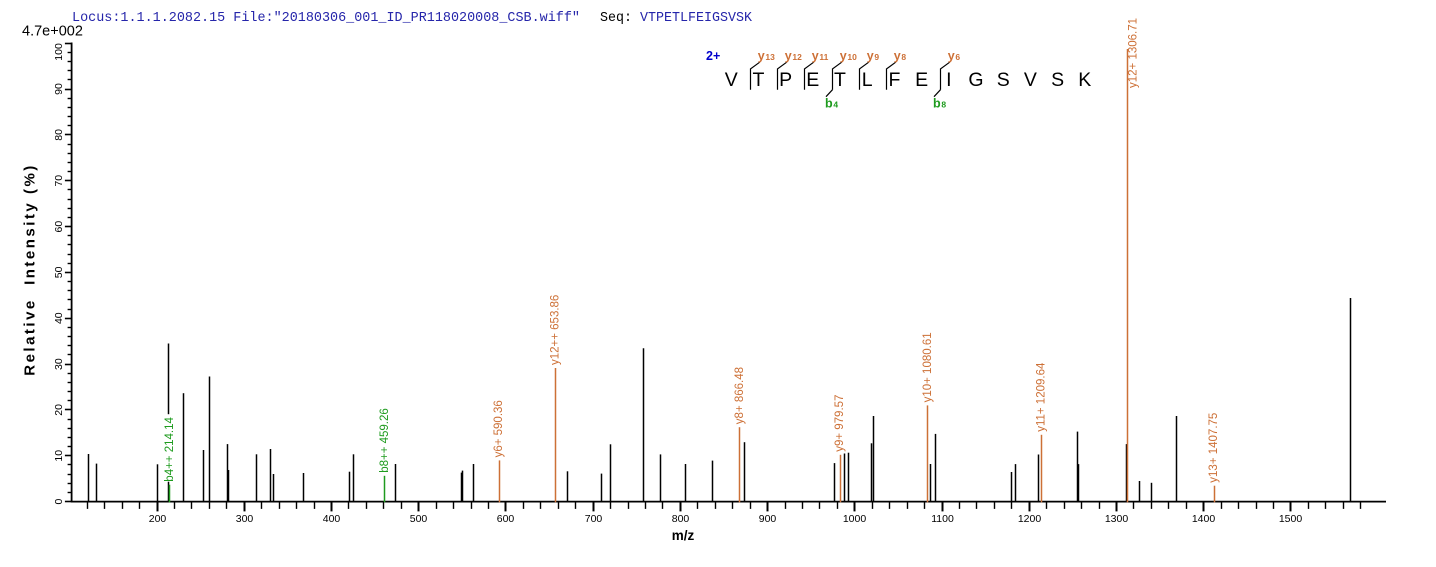 Image resolution: width=1436 pixels, height=567 pixels. What do you see at coordinates (713, 56) in the screenshot?
I see `svg-text: 2+` at bounding box center [713, 56].